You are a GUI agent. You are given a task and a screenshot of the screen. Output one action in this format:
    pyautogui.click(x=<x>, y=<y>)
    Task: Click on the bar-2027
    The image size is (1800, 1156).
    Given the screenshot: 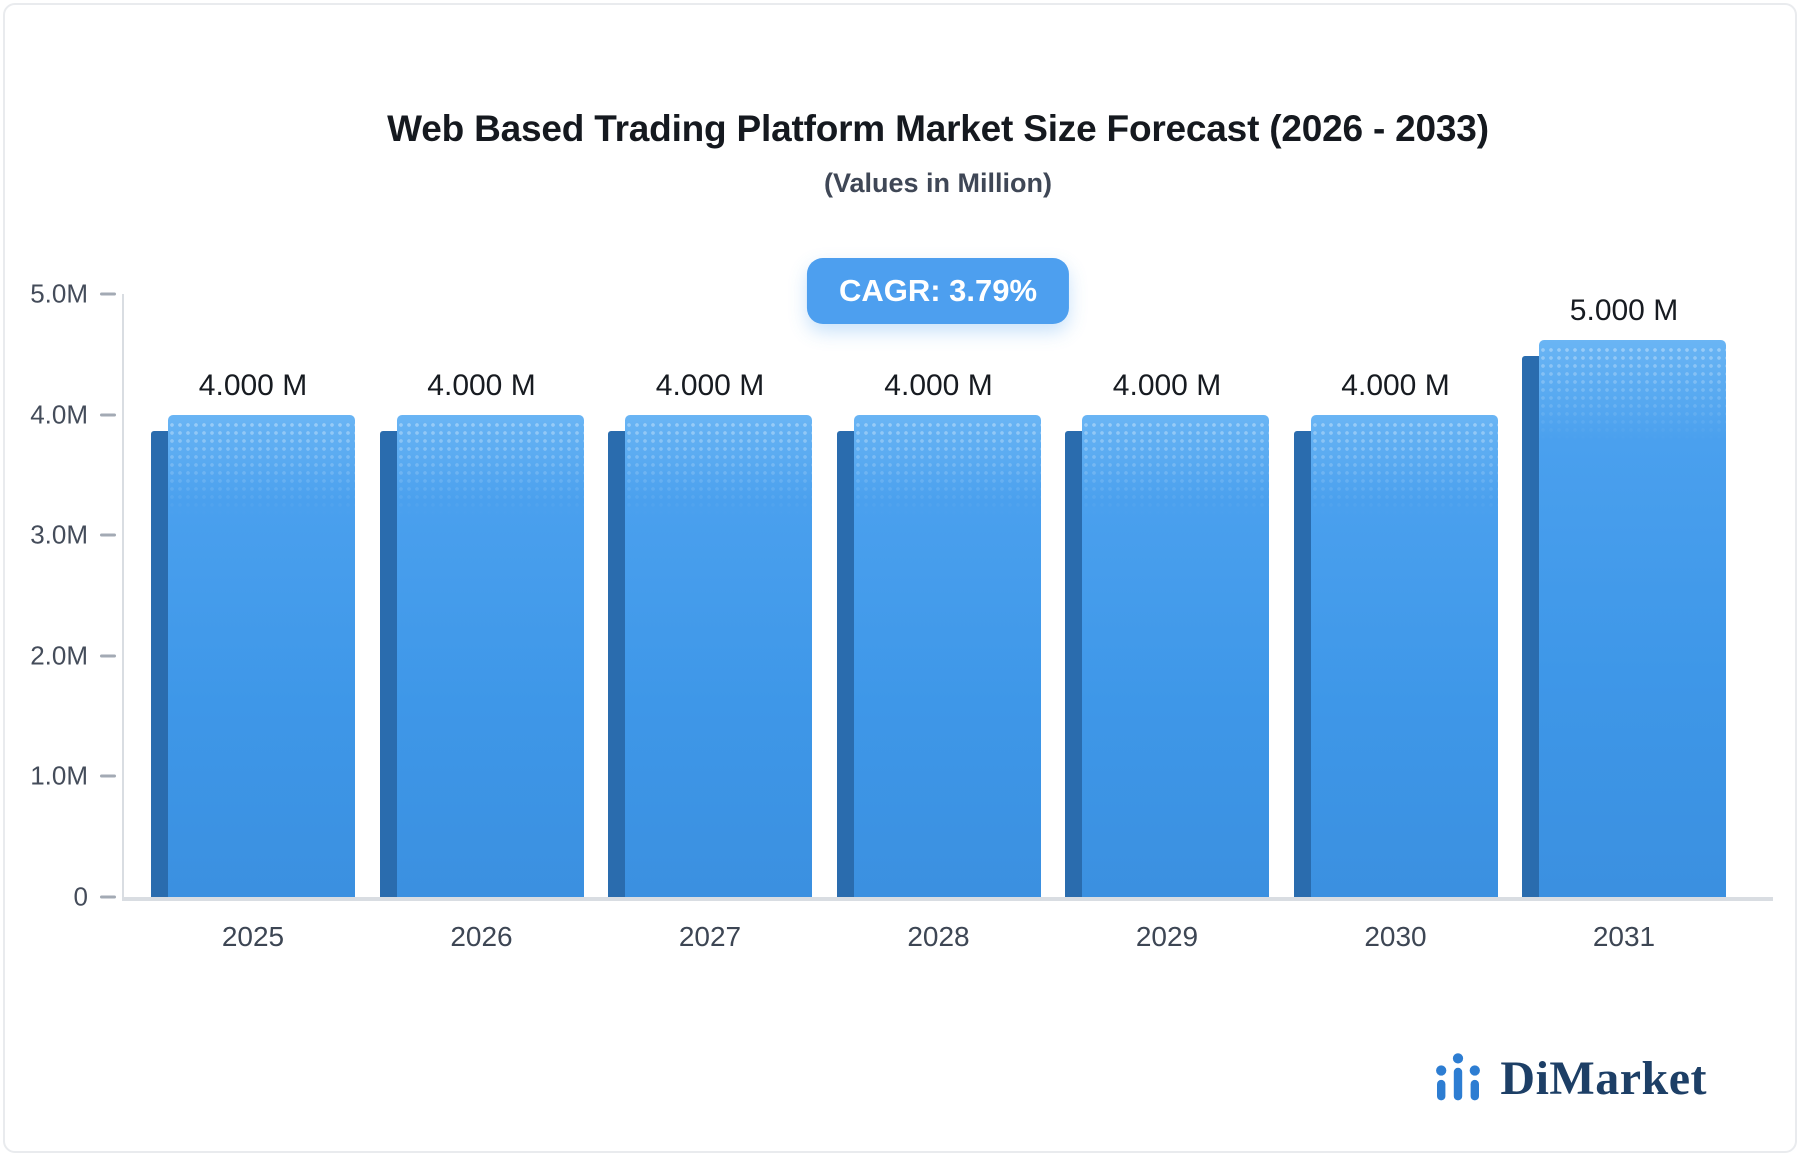 What is the action you would take?
    pyautogui.click(x=710, y=655)
    